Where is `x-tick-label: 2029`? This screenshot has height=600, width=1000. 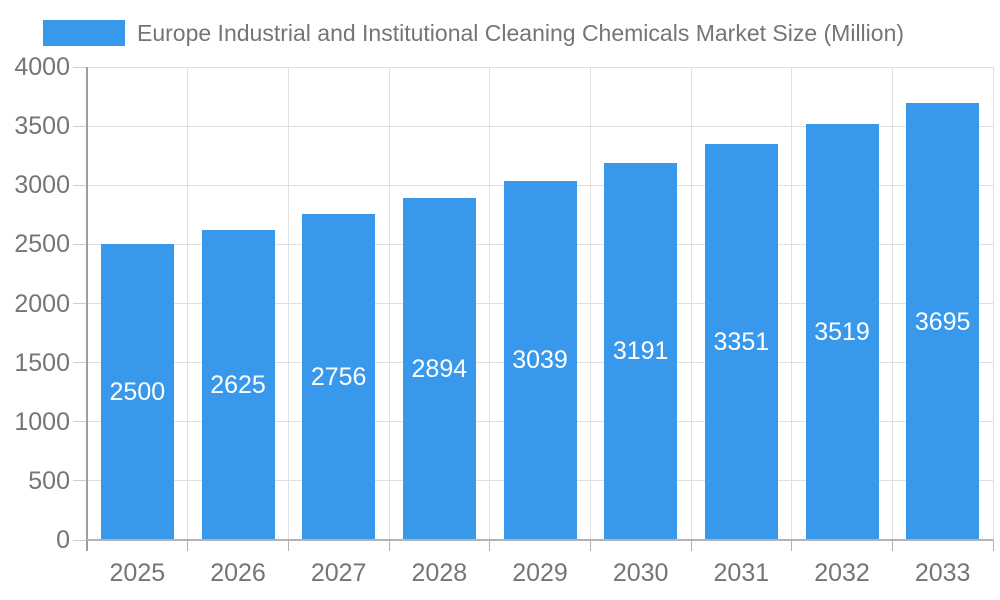 x-tick-label: 2029 is located at coordinates (540, 573).